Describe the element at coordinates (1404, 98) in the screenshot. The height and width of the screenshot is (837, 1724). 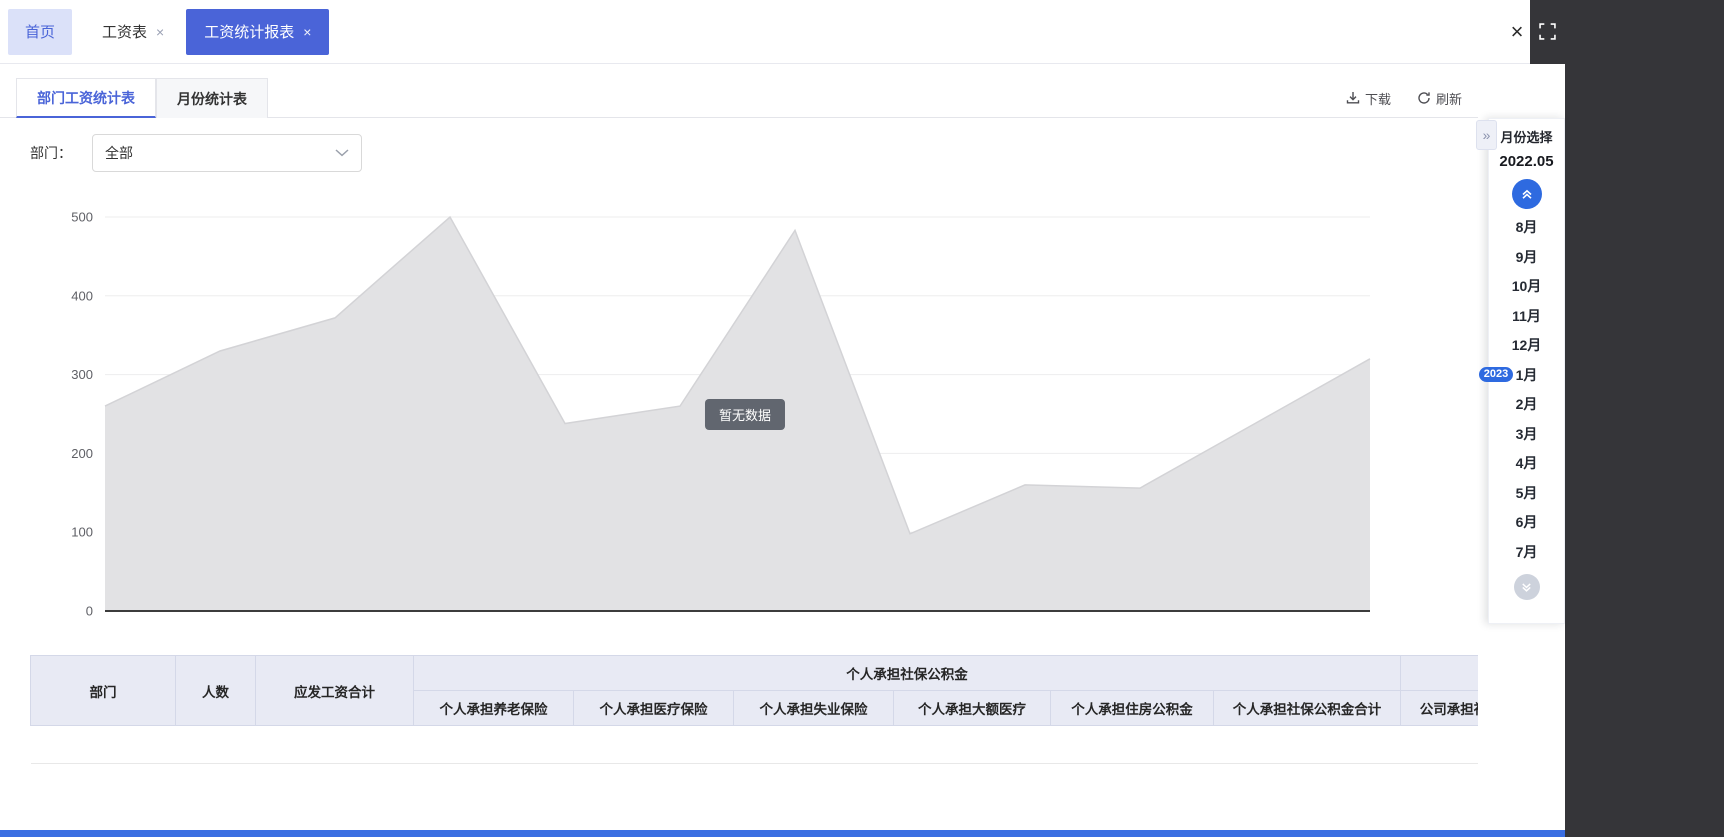
I see `chart-toolbar: 下载 刷新` at that location.